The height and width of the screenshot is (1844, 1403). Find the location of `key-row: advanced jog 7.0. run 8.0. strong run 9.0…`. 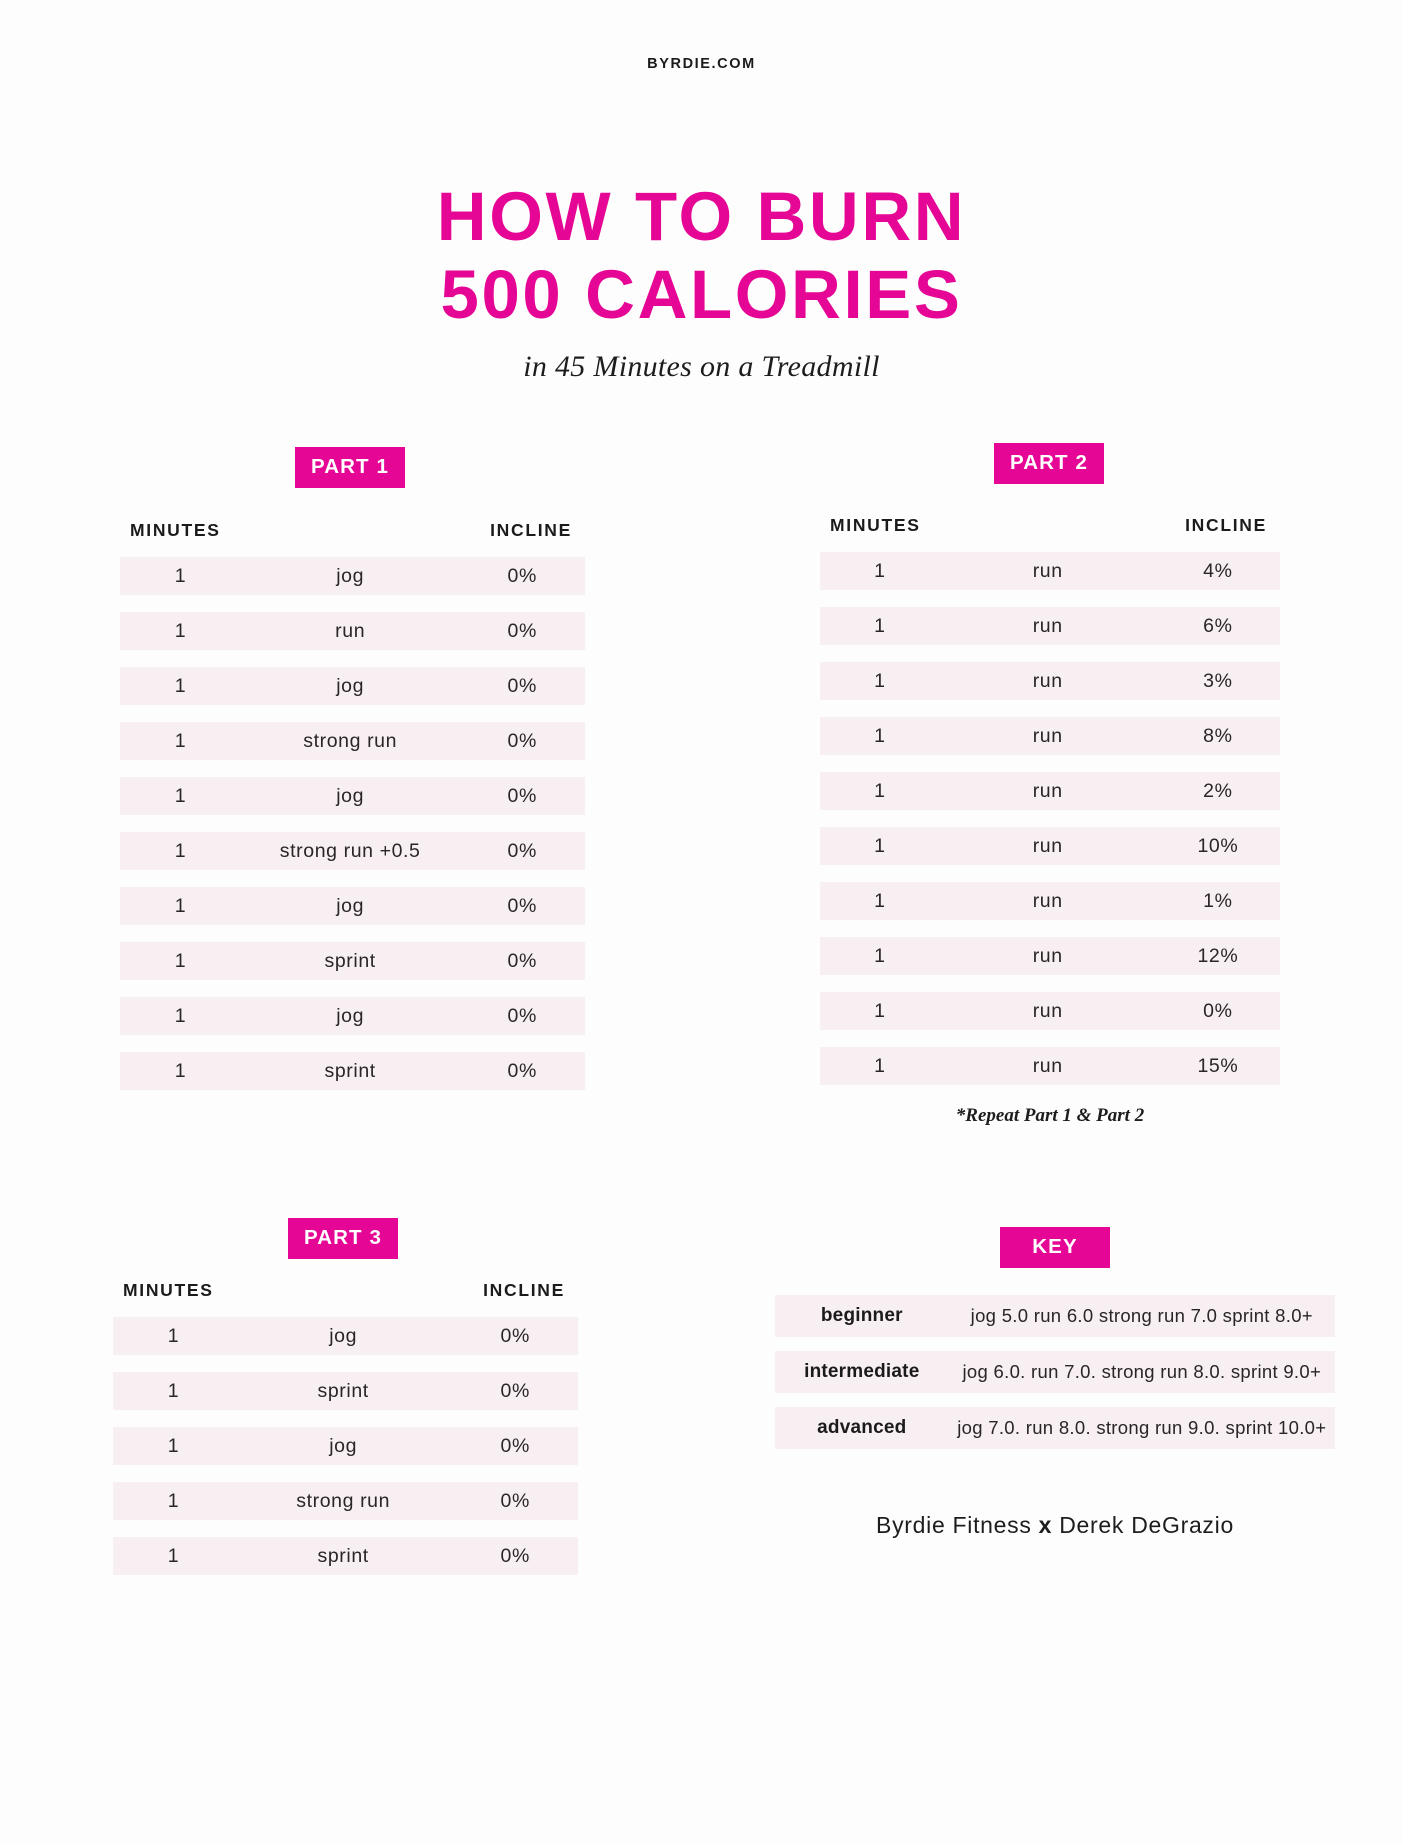

key-row: advanced jog 7.0. run 8.0. strong run 9.0… is located at coordinates (1055, 1428).